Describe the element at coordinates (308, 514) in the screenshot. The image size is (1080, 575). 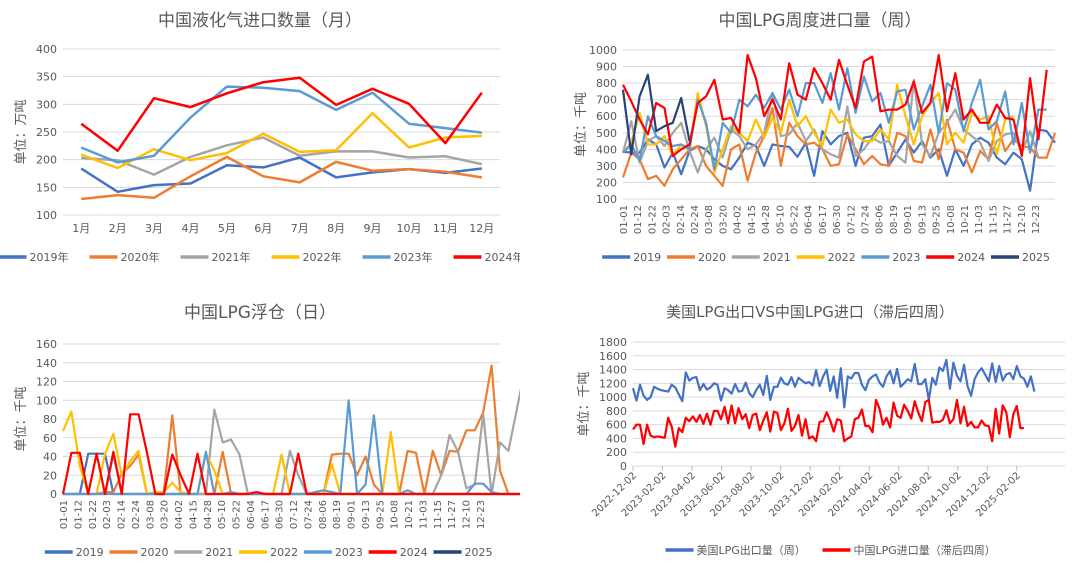
I see `x-tick-label: 07-24` at that location.